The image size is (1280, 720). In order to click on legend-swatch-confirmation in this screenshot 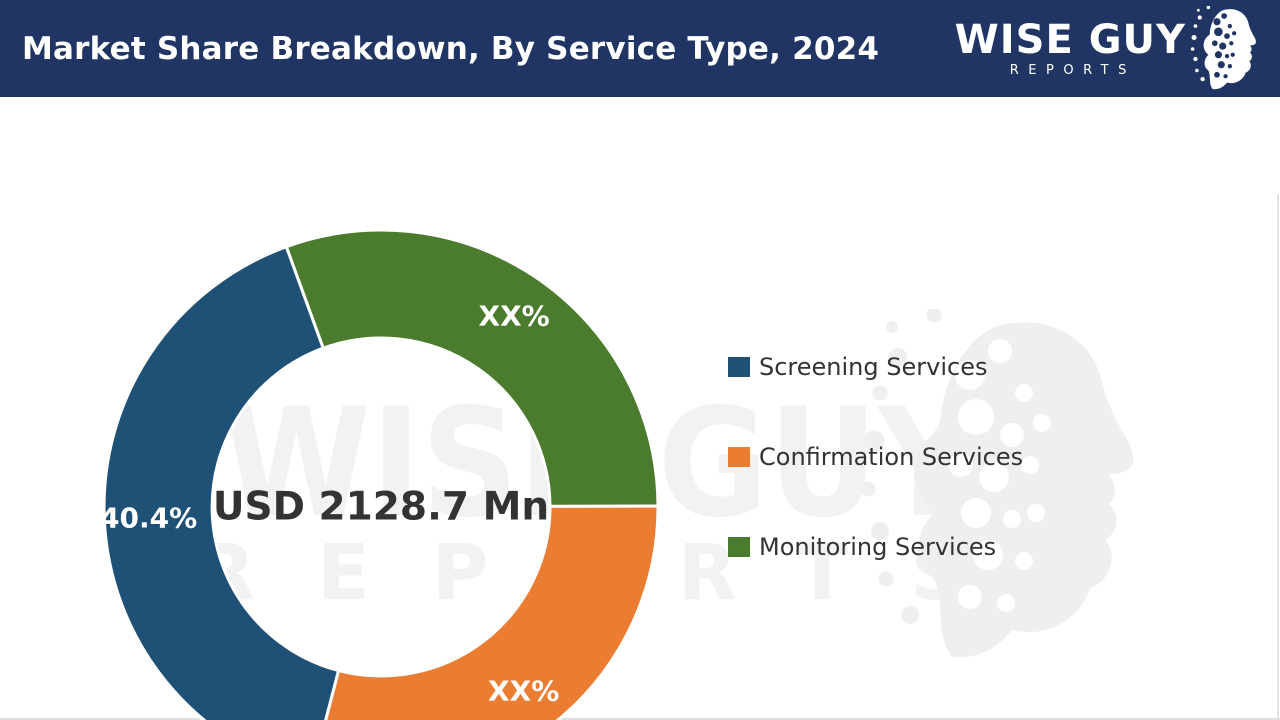, I will do `click(739, 457)`.